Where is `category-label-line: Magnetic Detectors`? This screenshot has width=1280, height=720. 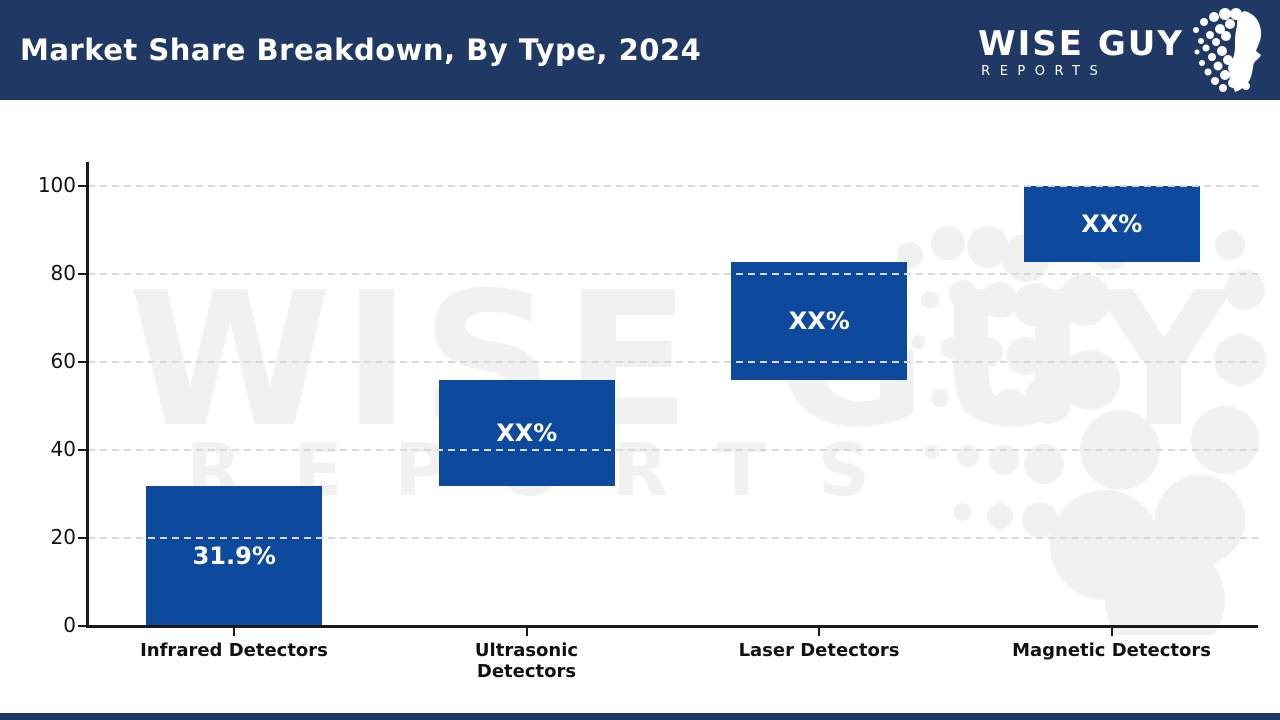 category-label-line: Magnetic Detectors is located at coordinates (1111, 650).